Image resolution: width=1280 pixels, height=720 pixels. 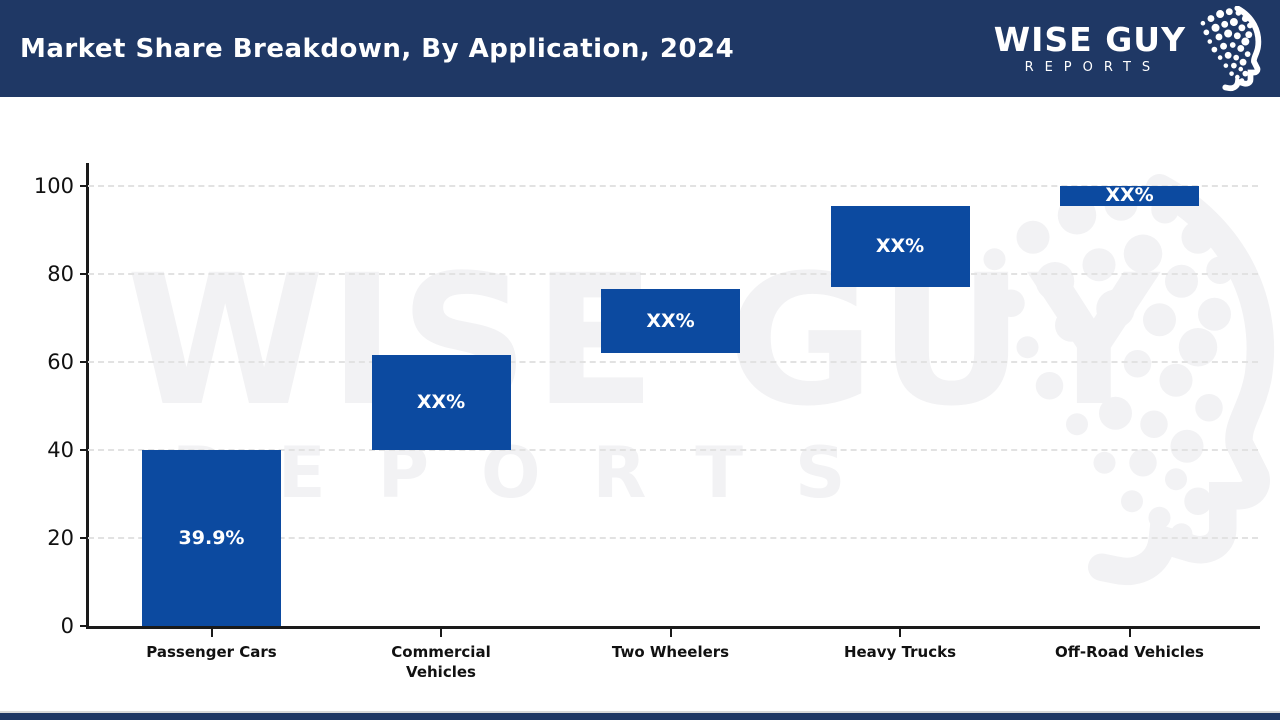 What do you see at coordinates (60, 362) in the screenshot?
I see `y-tick-label-60: 60` at bounding box center [60, 362].